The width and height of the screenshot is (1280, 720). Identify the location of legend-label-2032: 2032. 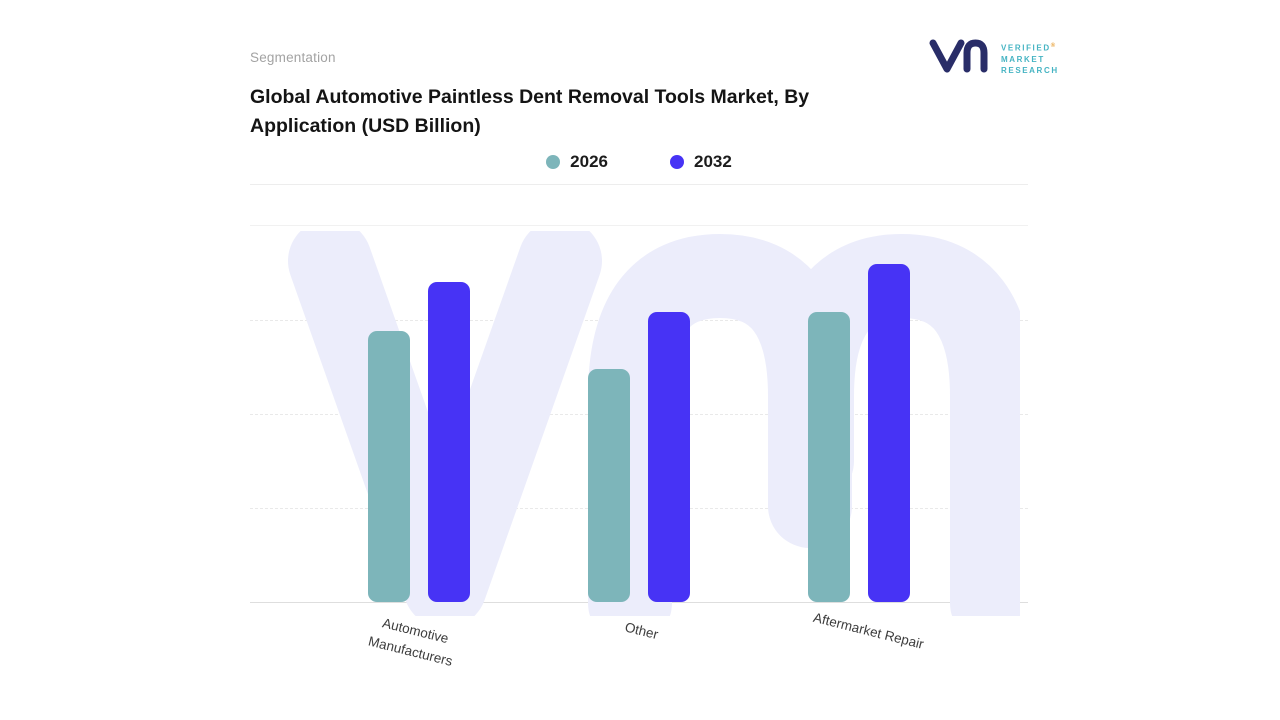
(713, 161).